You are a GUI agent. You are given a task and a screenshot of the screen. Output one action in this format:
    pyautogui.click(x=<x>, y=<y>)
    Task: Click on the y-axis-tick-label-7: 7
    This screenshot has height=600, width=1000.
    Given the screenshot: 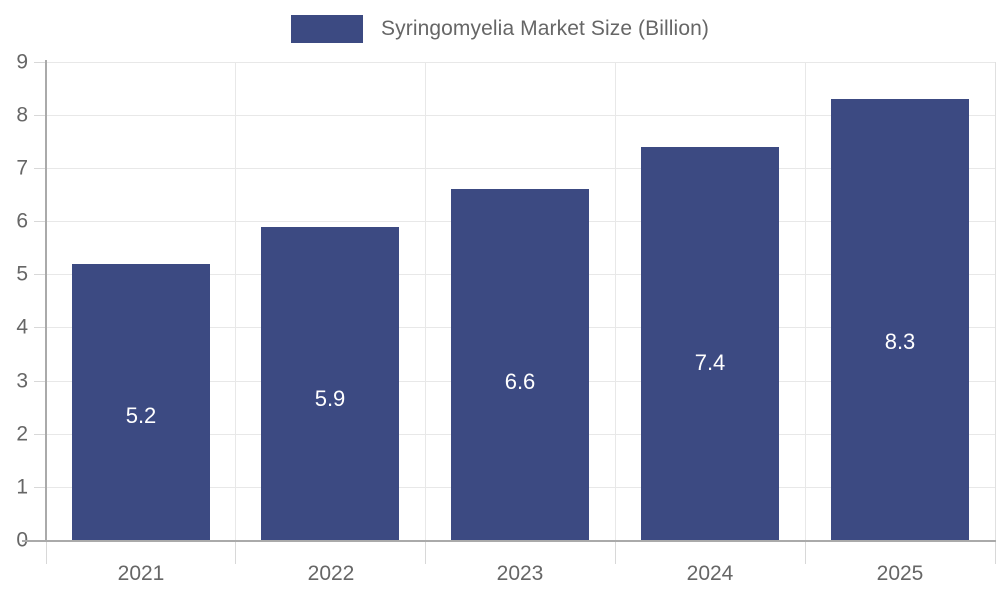 What is the action you would take?
    pyautogui.click(x=22, y=168)
    